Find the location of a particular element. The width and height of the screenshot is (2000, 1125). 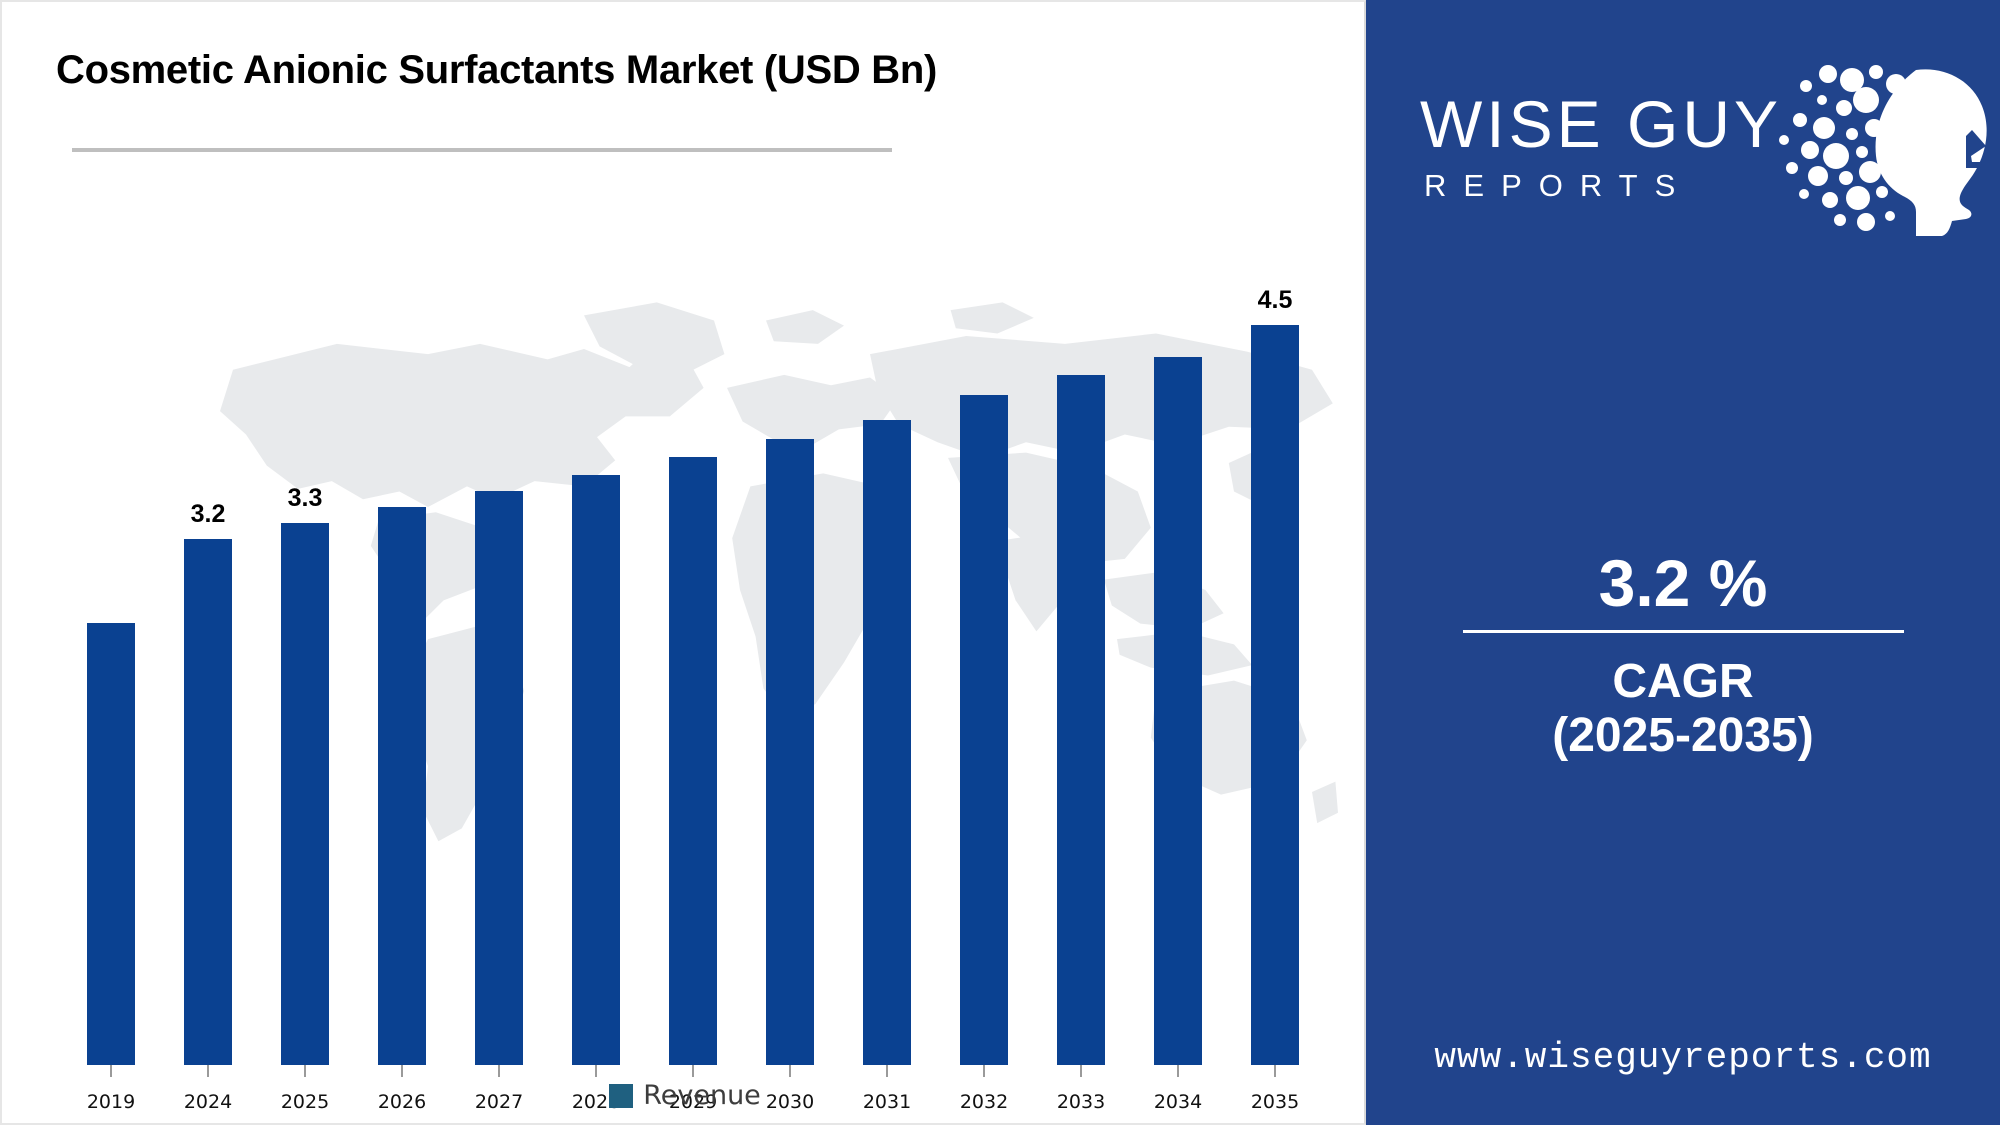

bar-group-2032: 2032 is located at coordinates (984, 557).